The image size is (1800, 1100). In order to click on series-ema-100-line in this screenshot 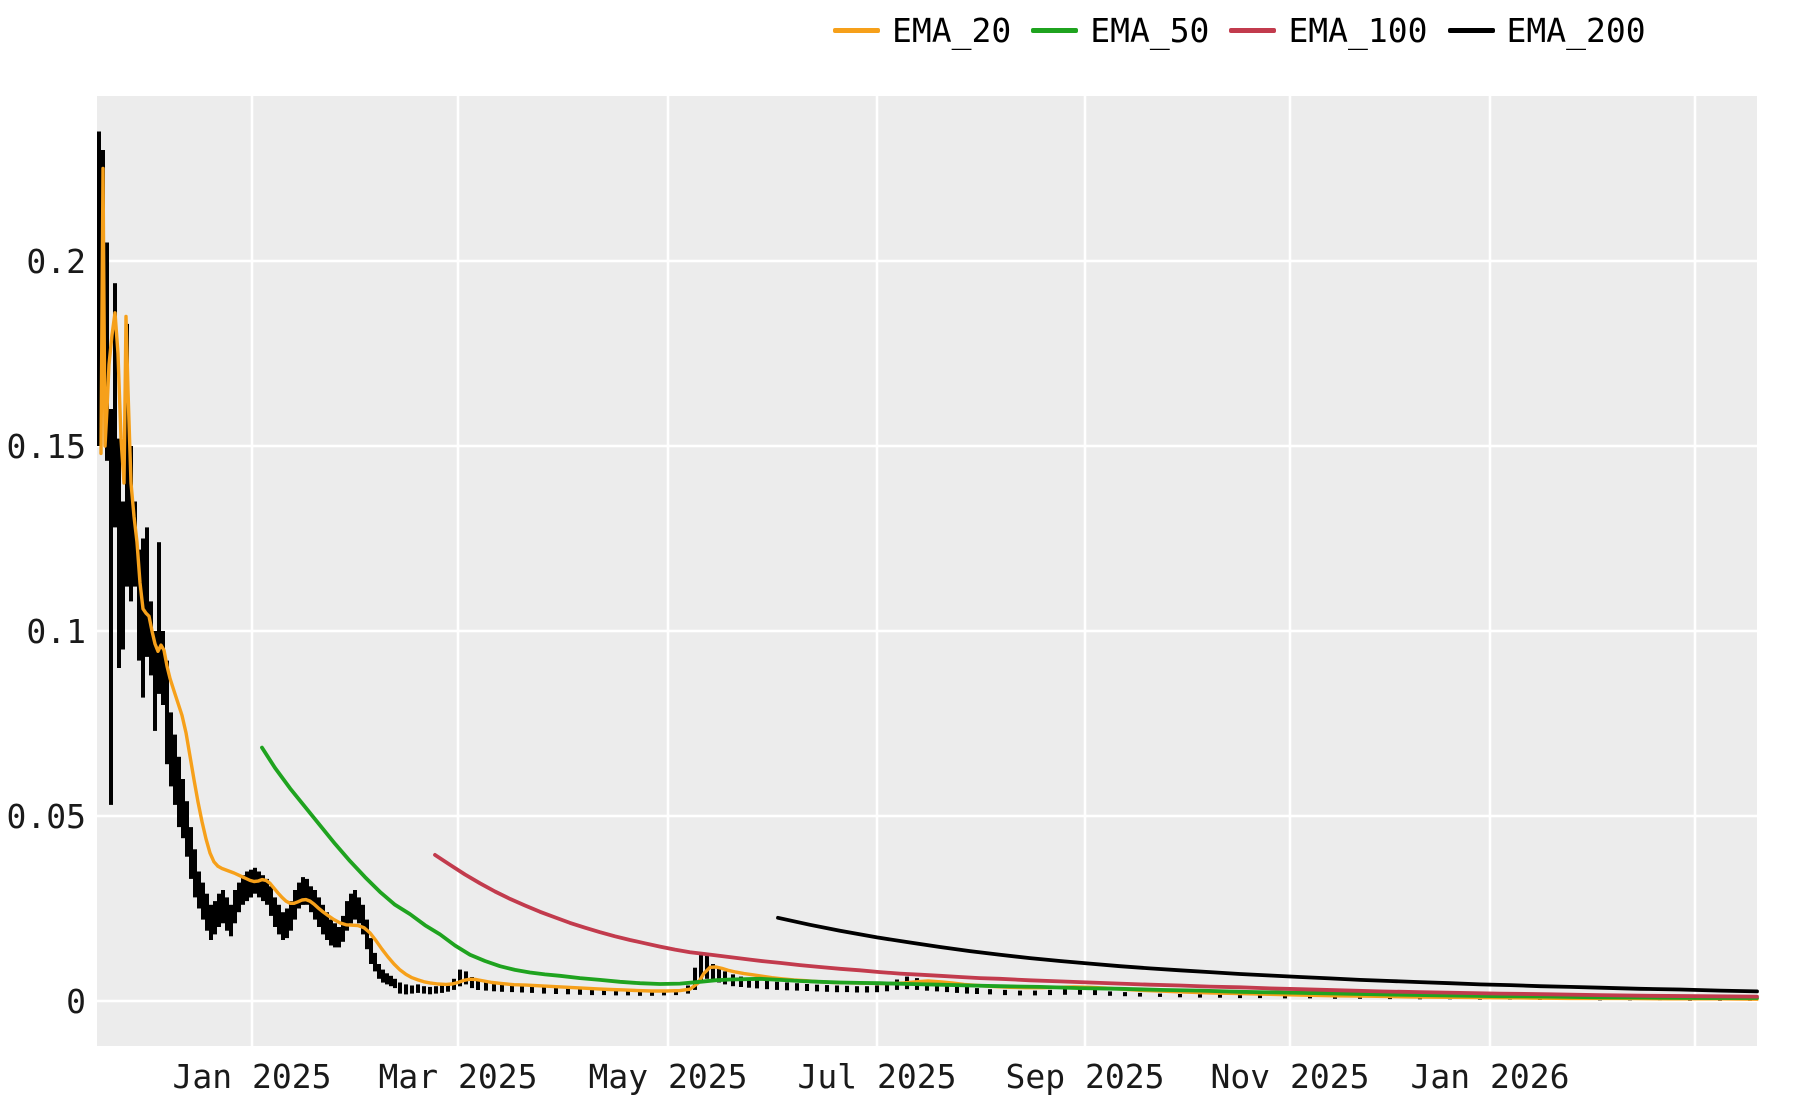, I will do `click(1096, 926)`.